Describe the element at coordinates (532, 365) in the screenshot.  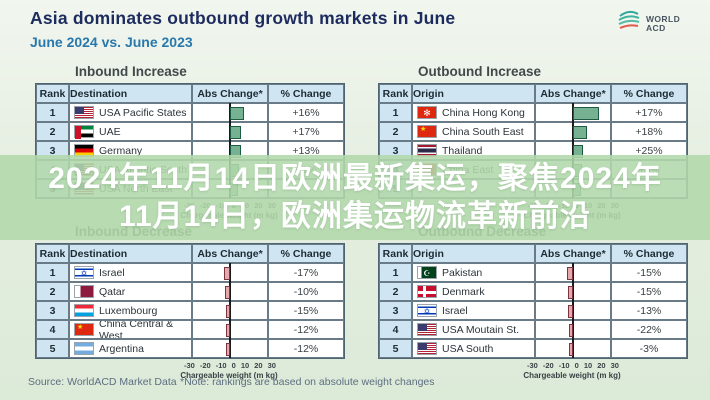
I see `axis-tick: -30` at that location.